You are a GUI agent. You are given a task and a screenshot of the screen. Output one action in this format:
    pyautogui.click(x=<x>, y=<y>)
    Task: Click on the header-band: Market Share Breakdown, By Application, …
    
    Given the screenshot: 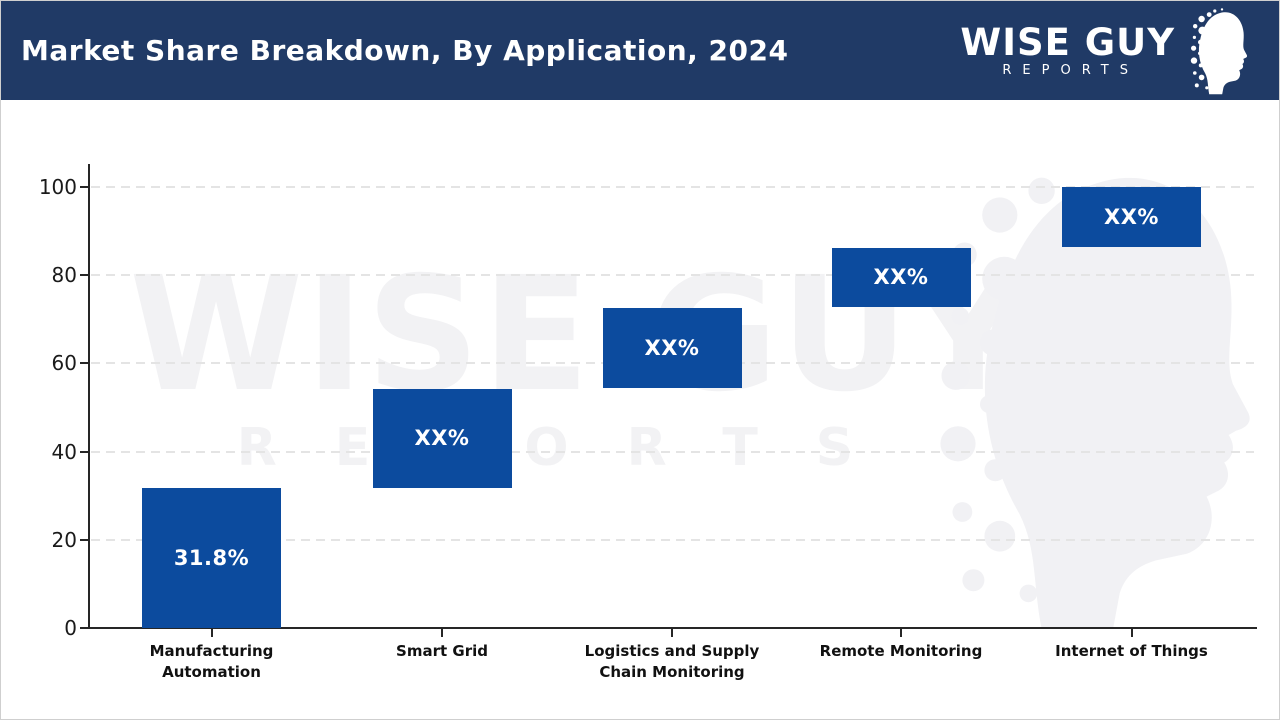 What is the action you would take?
    pyautogui.click(x=640, y=50)
    